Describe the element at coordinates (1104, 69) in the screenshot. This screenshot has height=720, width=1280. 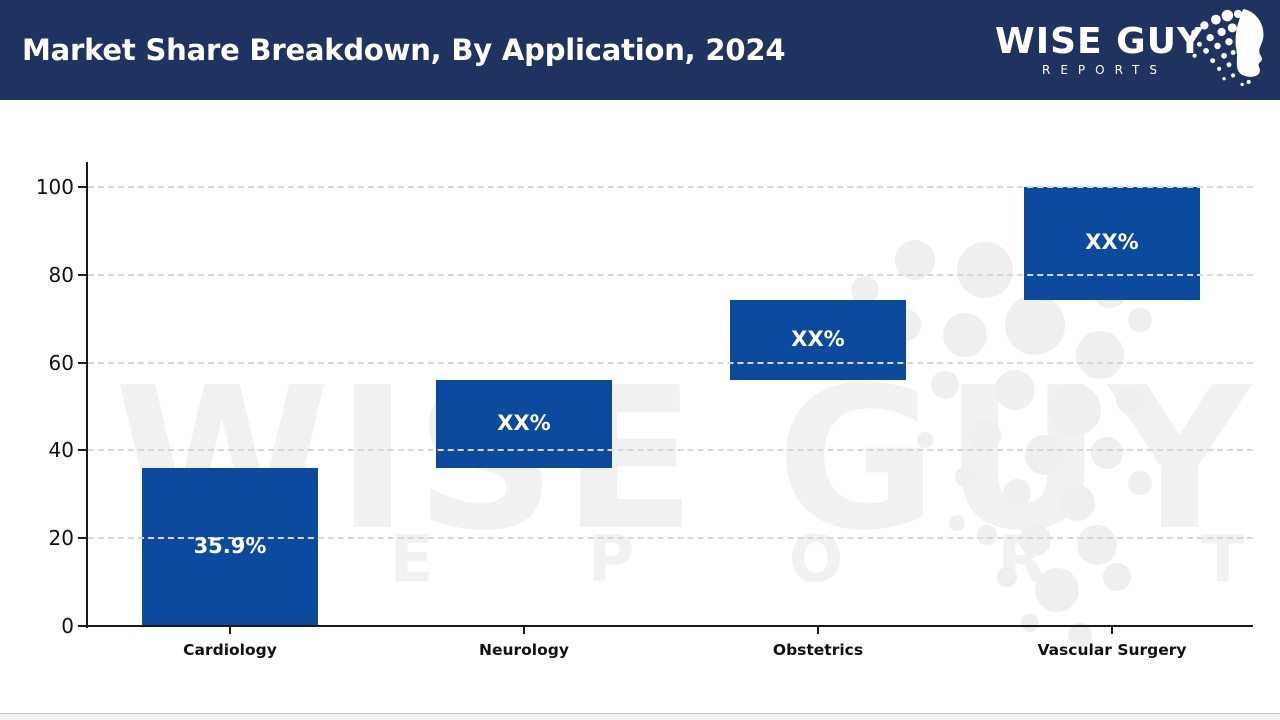
I see `logo-subtitle: REPORTS` at that location.